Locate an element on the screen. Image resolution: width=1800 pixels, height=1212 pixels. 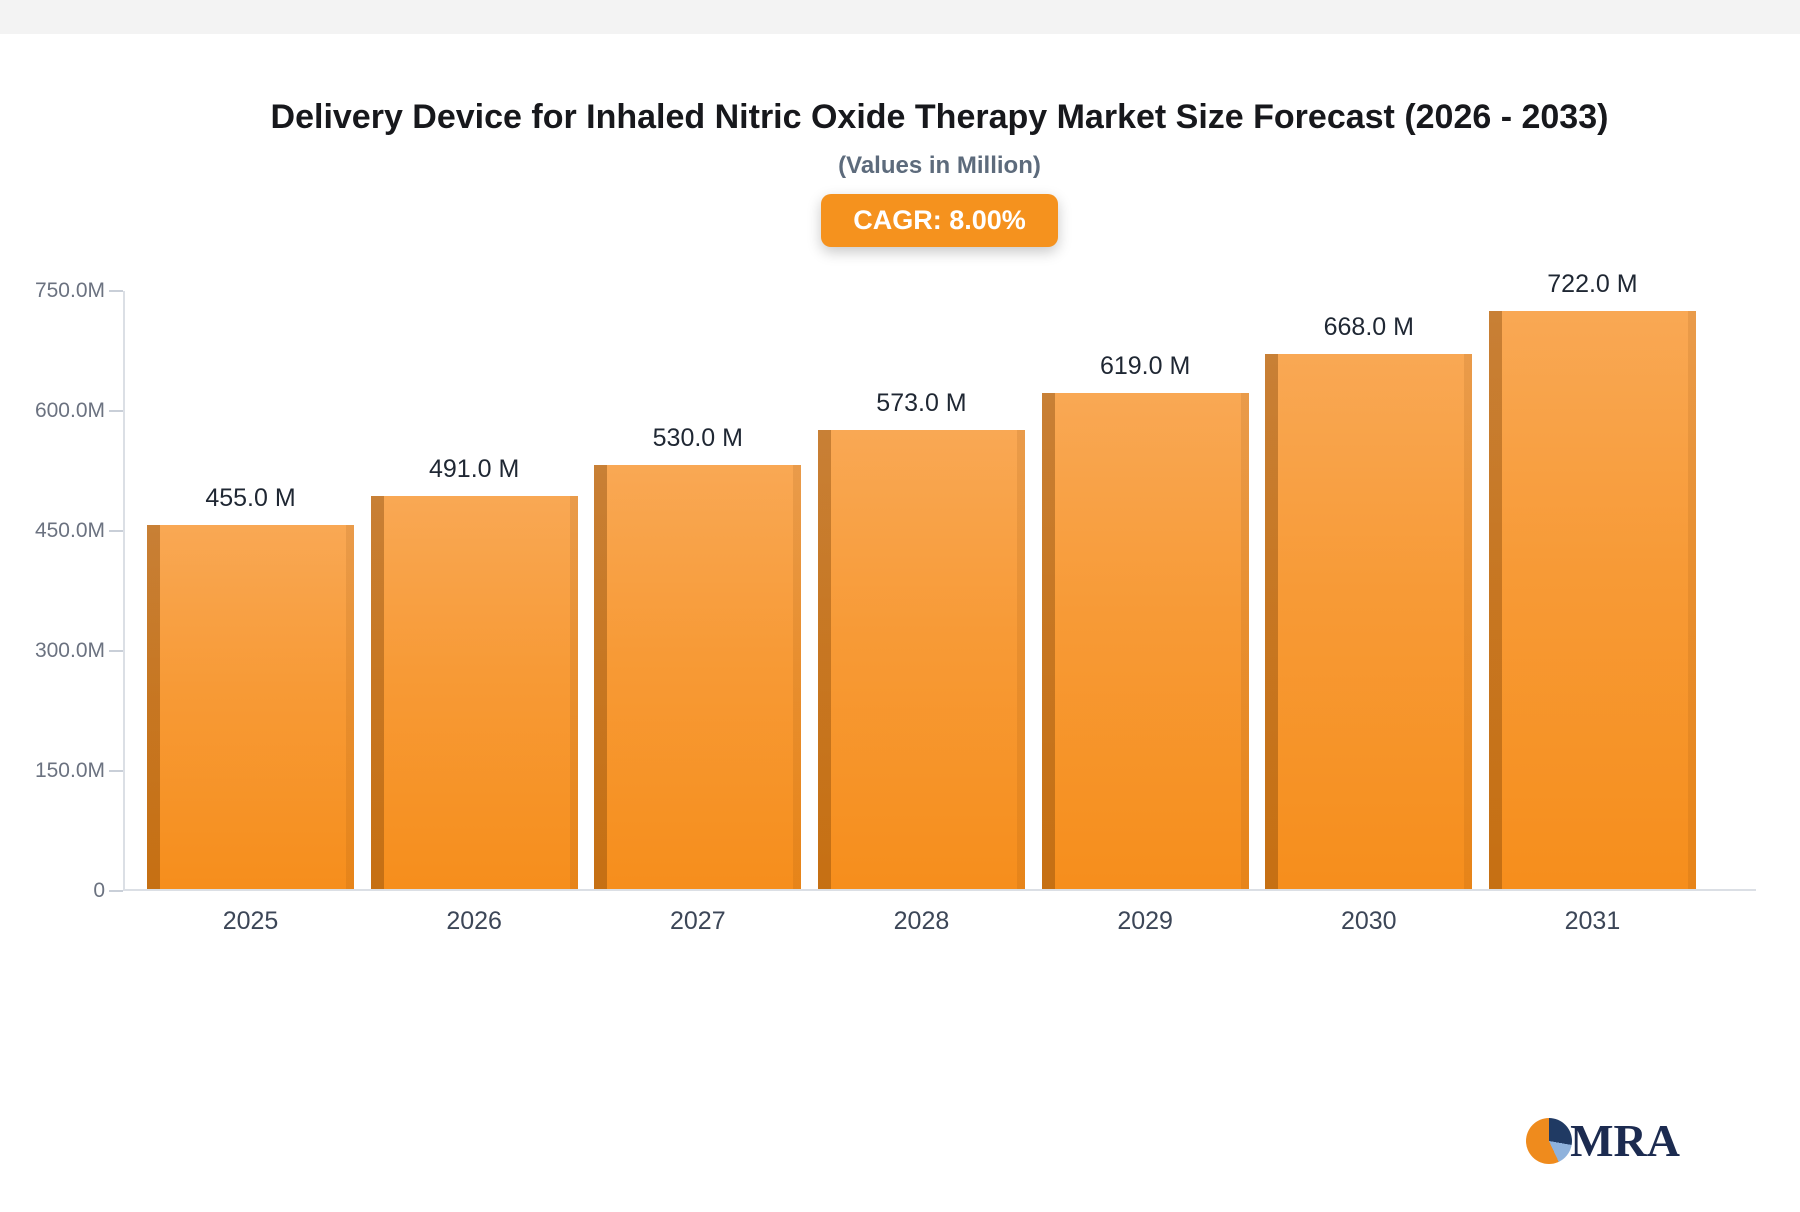
bar-group: 722.0 M is located at coordinates (1592, 579).